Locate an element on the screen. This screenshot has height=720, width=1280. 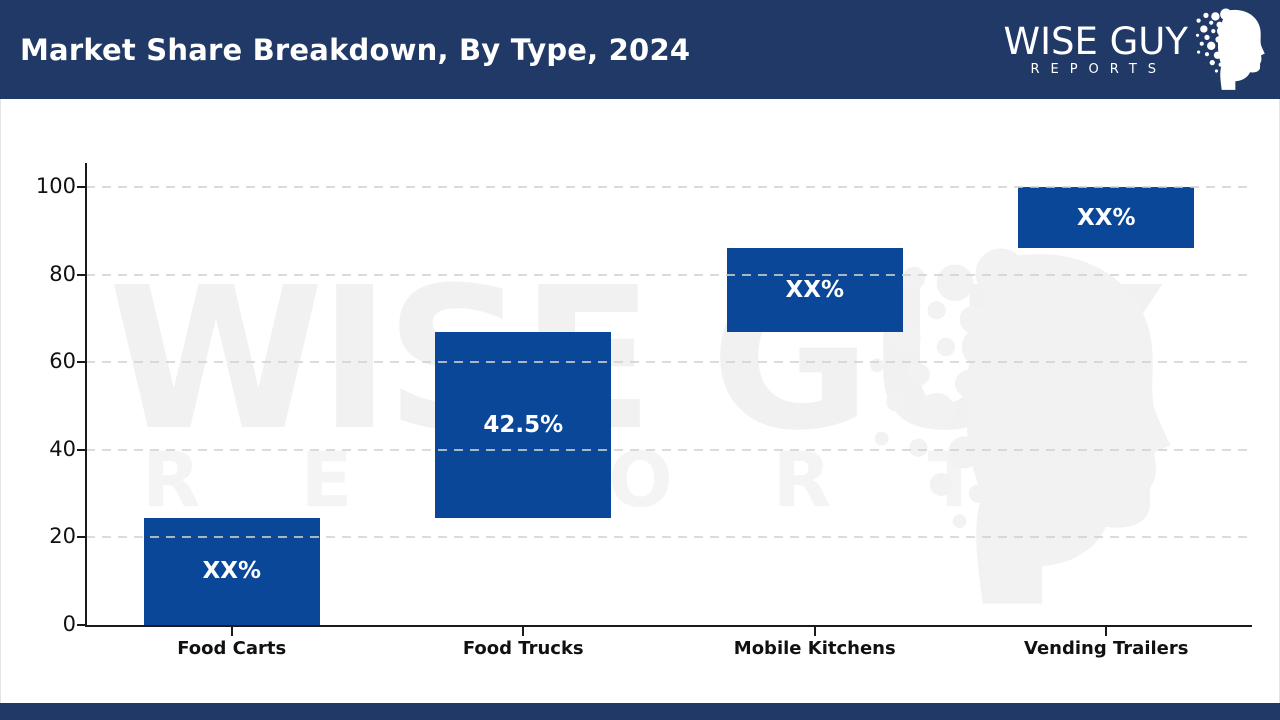
wise-guy-reports-logo: WISE GUY REPORTS is located at coordinates (1135, 50).